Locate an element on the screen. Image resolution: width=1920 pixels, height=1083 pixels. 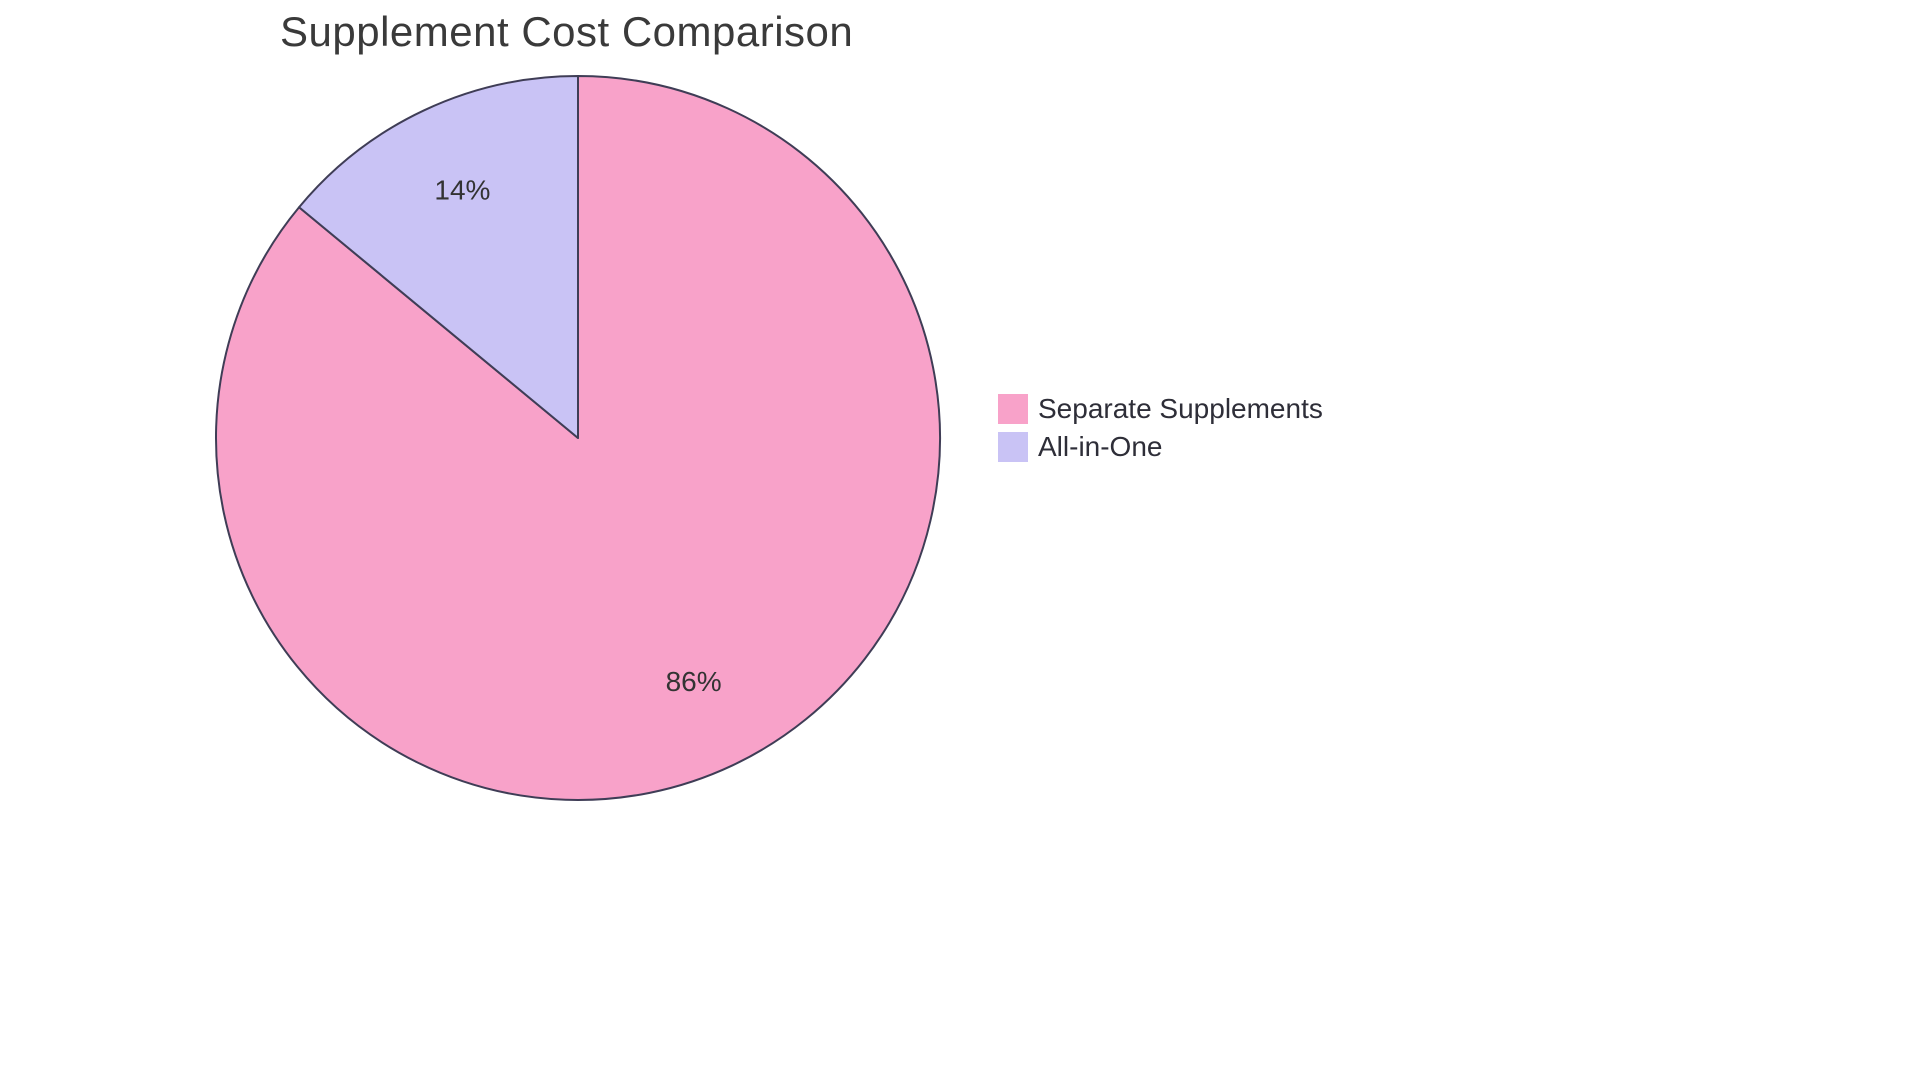
slice-percentage-label: 86% is located at coordinates (694, 681).